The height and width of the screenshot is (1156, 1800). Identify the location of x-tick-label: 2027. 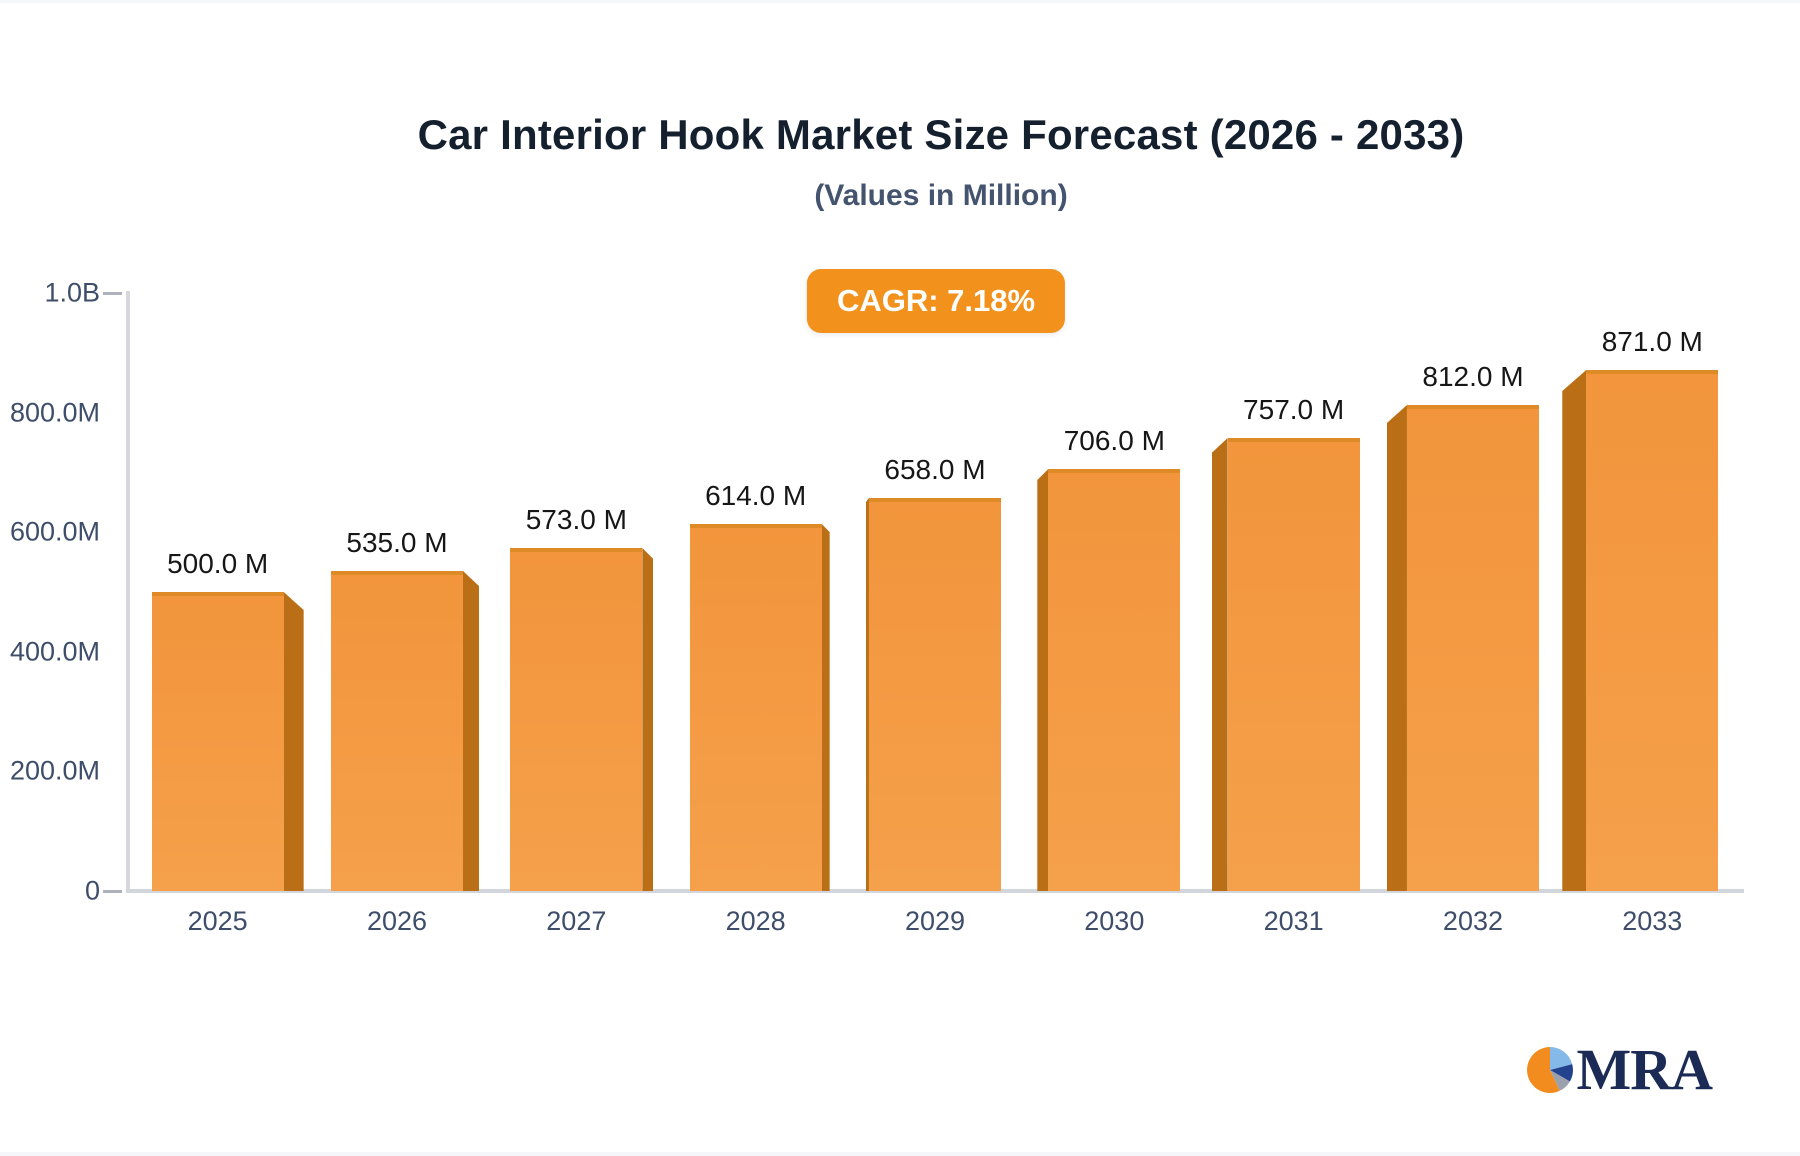
(576, 921).